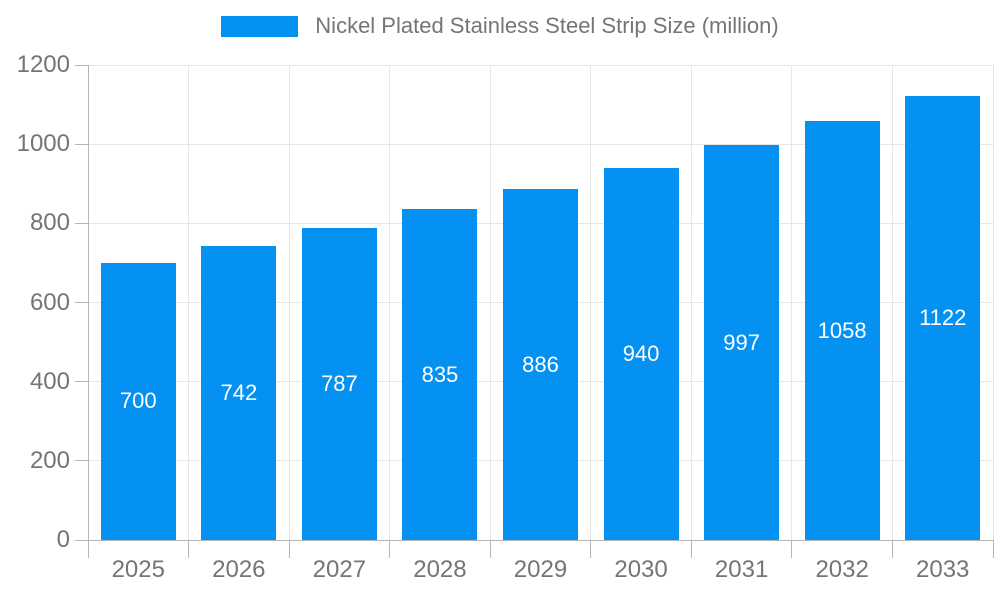 The image size is (1000, 600). What do you see at coordinates (260, 26) in the screenshot?
I see `legend-swatch-icon` at bounding box center [260, 26].